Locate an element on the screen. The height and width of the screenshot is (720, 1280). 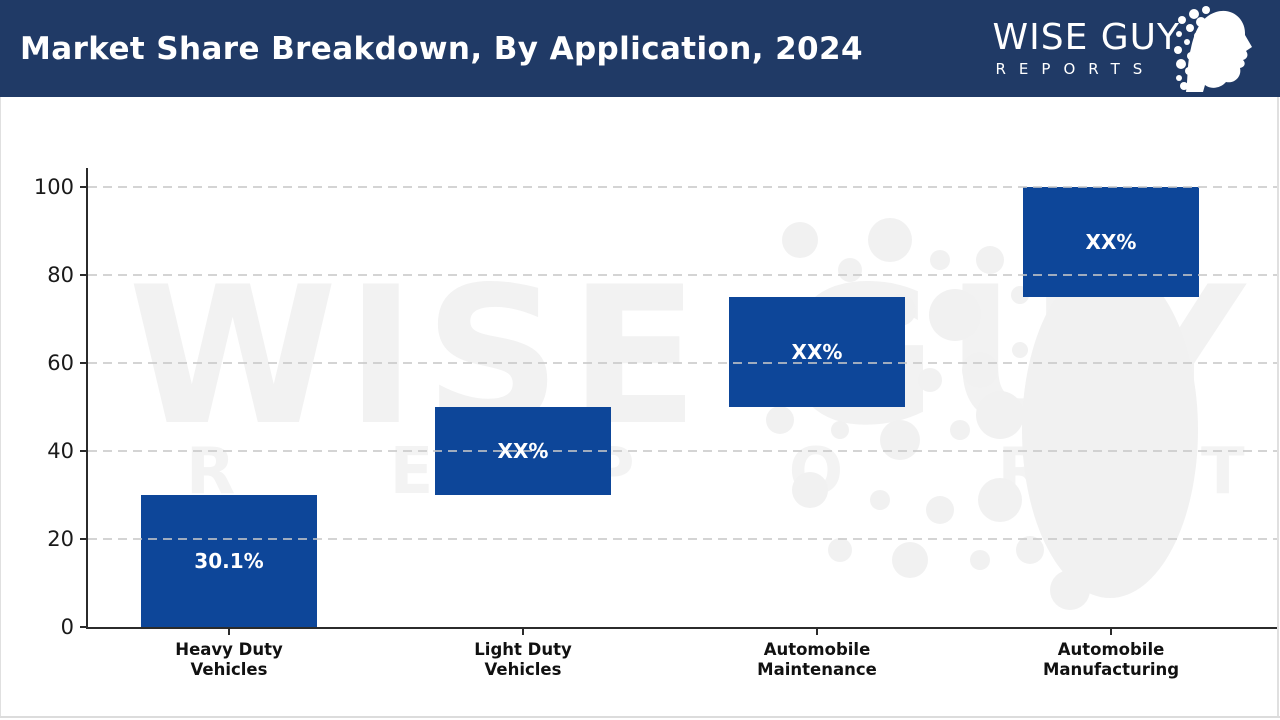
x-category-label-heavy-duty-vehicles: Heavy Duty Vehicles is located at coordinates (229, 659).